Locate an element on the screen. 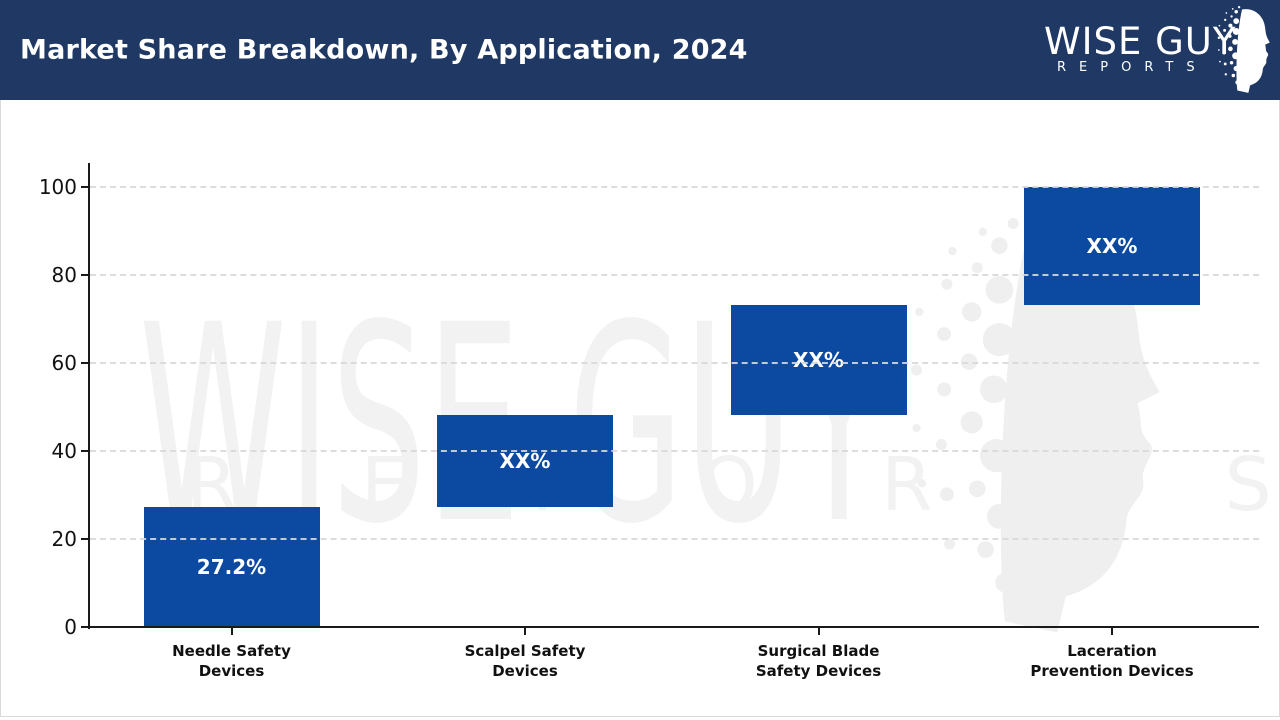  y-axis-tick-label: 40 is located at coordinates (64, 451).